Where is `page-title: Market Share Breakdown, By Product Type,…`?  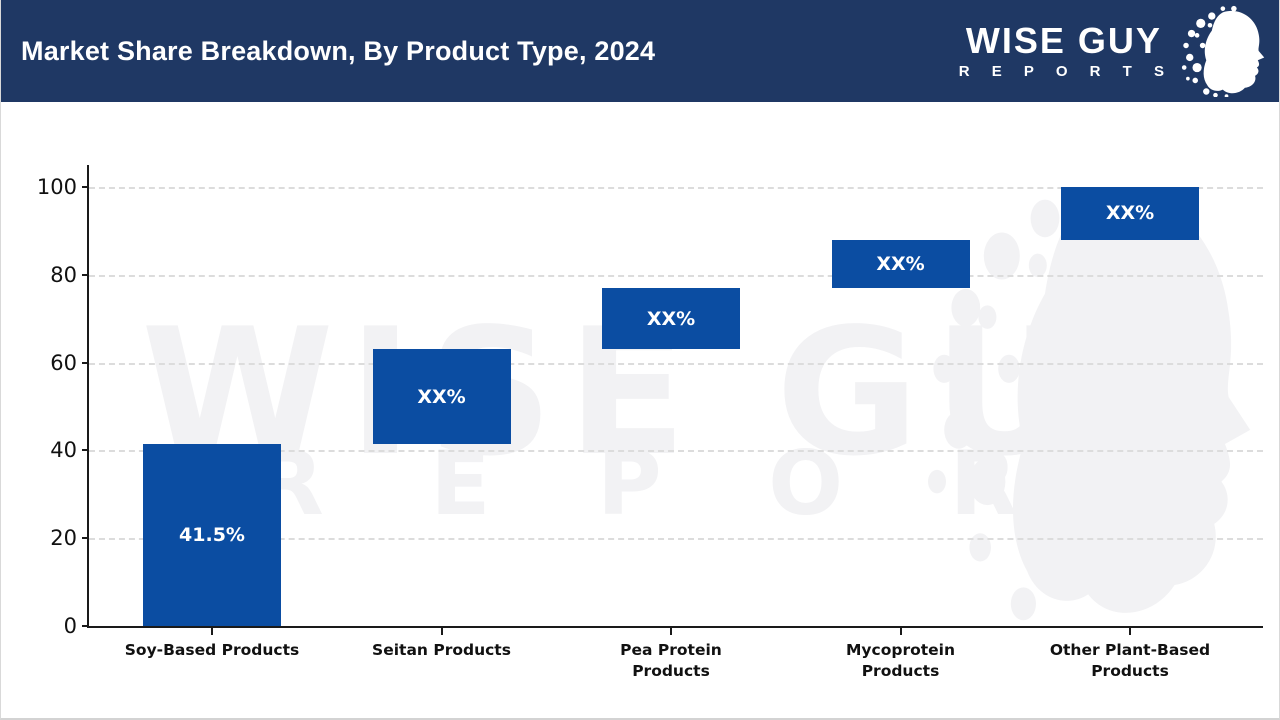
page-title: Market Share Breakdown, By Product Type,… is located at coordinates (338, 50).